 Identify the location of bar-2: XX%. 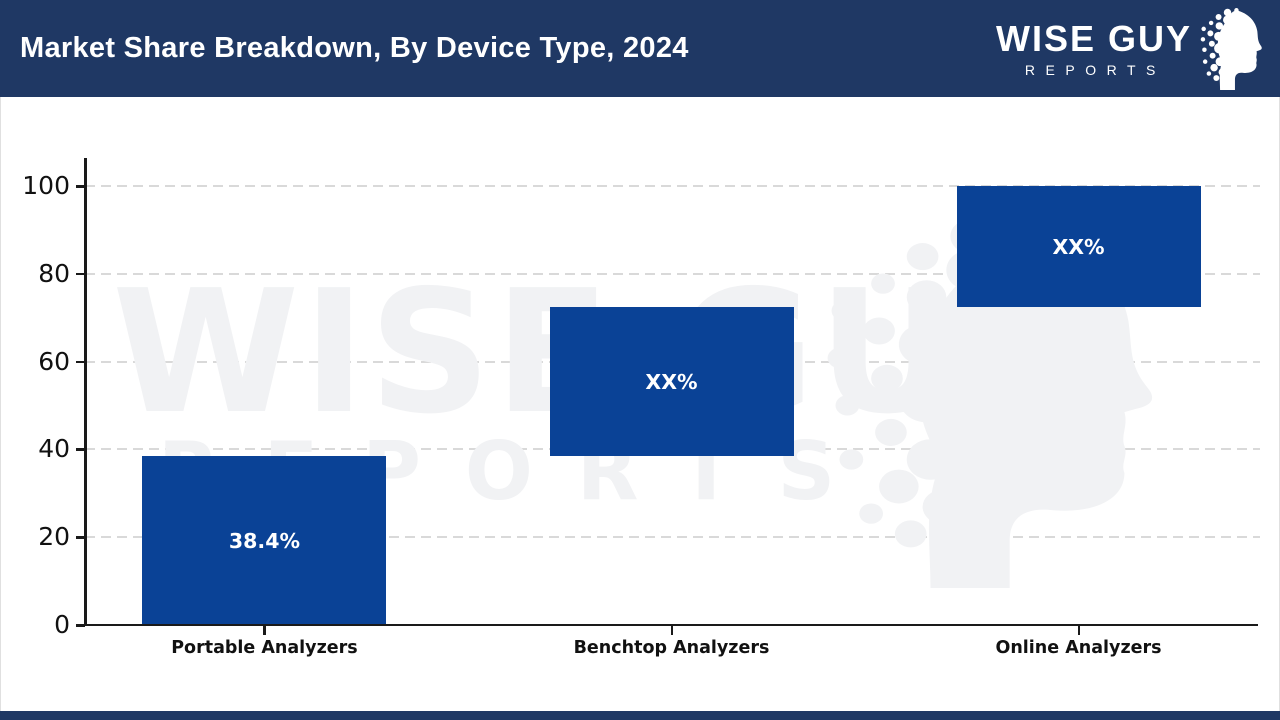
(671, 382).